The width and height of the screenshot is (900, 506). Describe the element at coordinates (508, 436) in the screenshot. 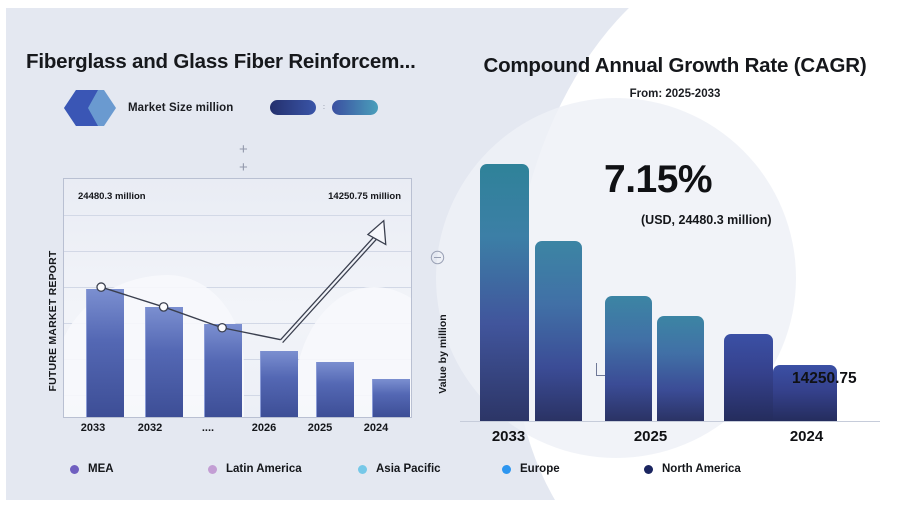

I see `right-chart-x-label-2033: 2033` at that location.